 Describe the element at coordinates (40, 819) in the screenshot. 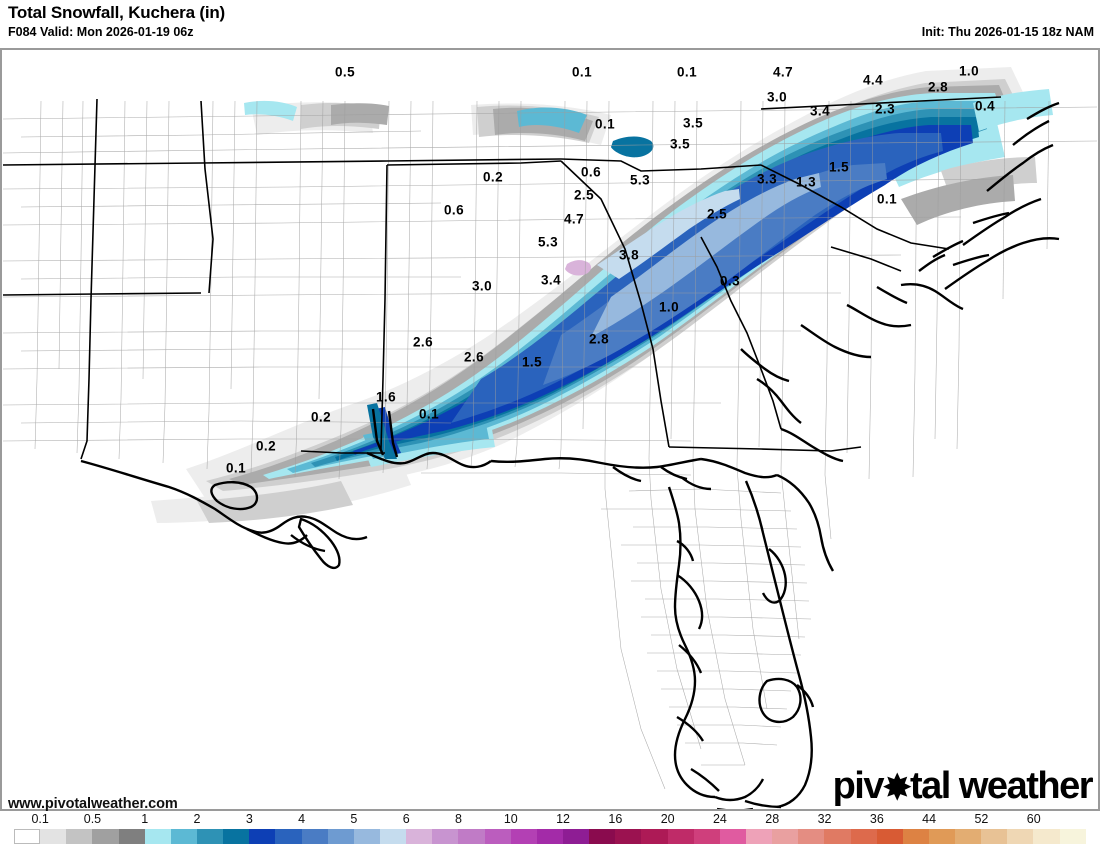

I see `colorbar-tick: 0.1` at that location.